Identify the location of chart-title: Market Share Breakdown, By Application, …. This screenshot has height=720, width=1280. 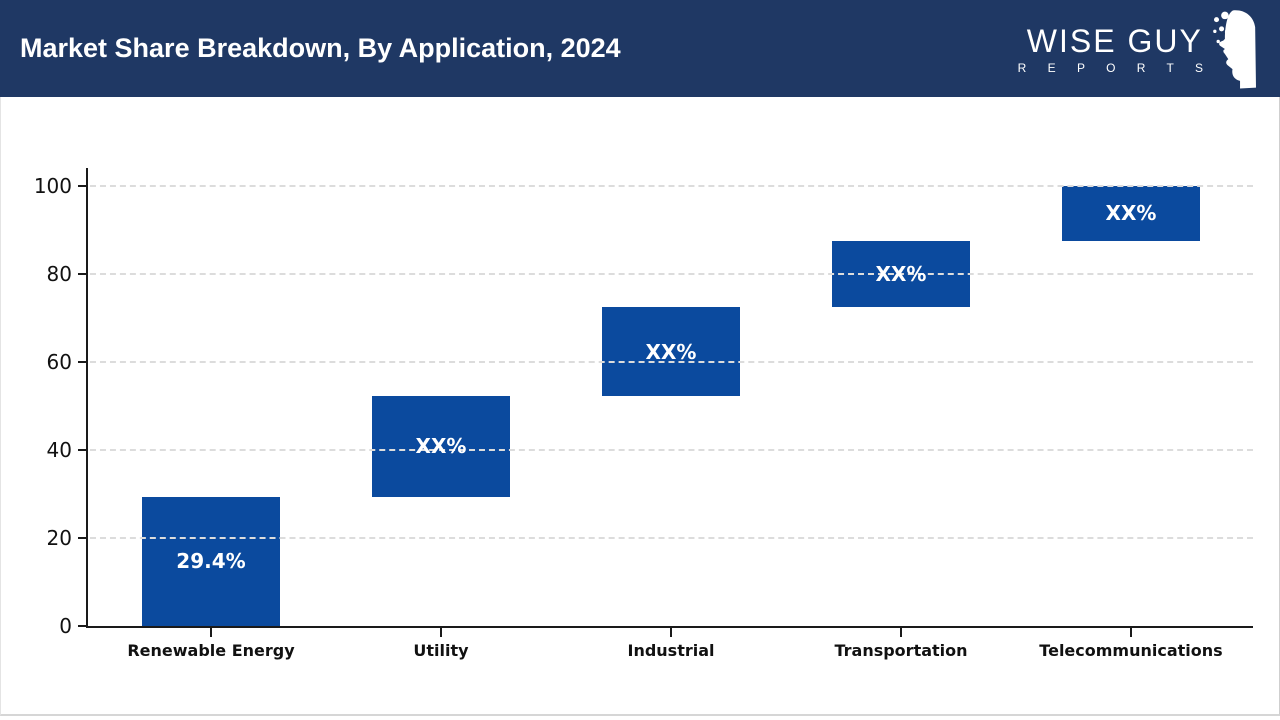
(320, 48).